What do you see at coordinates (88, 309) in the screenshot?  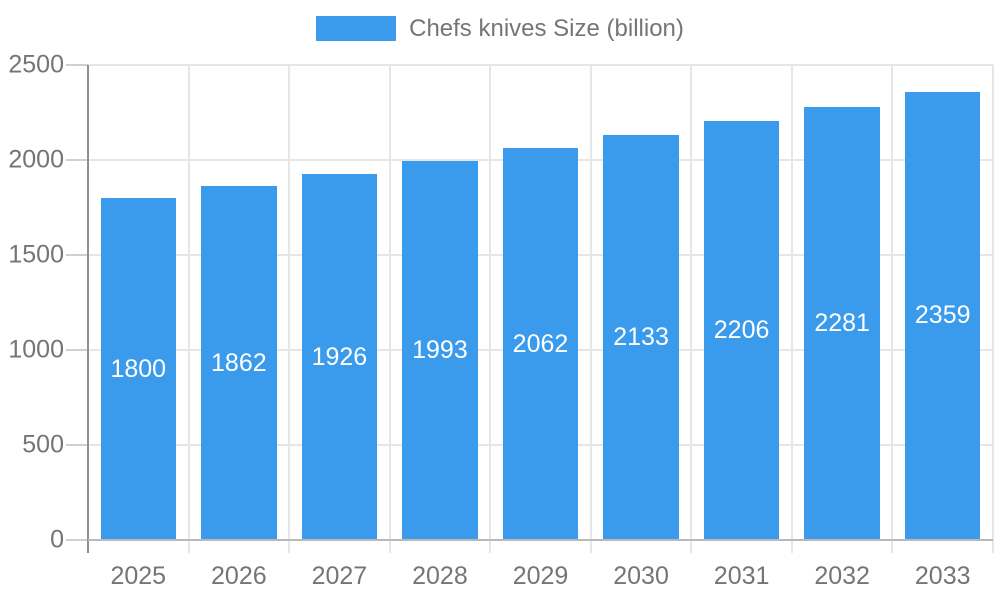 I see `y-axis-line` at bounding box center [88, 309].